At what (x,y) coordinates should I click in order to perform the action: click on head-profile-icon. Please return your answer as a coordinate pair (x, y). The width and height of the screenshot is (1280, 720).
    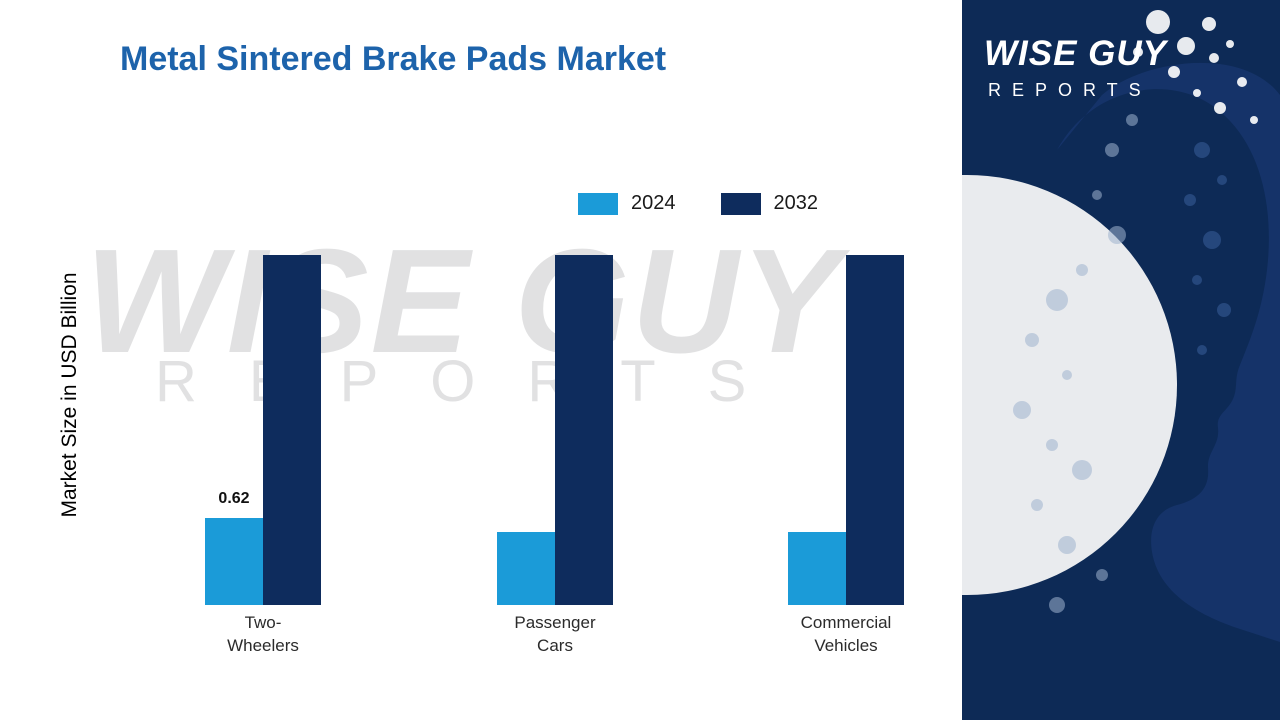
    Looking at the image, I should click on (1168, 352).